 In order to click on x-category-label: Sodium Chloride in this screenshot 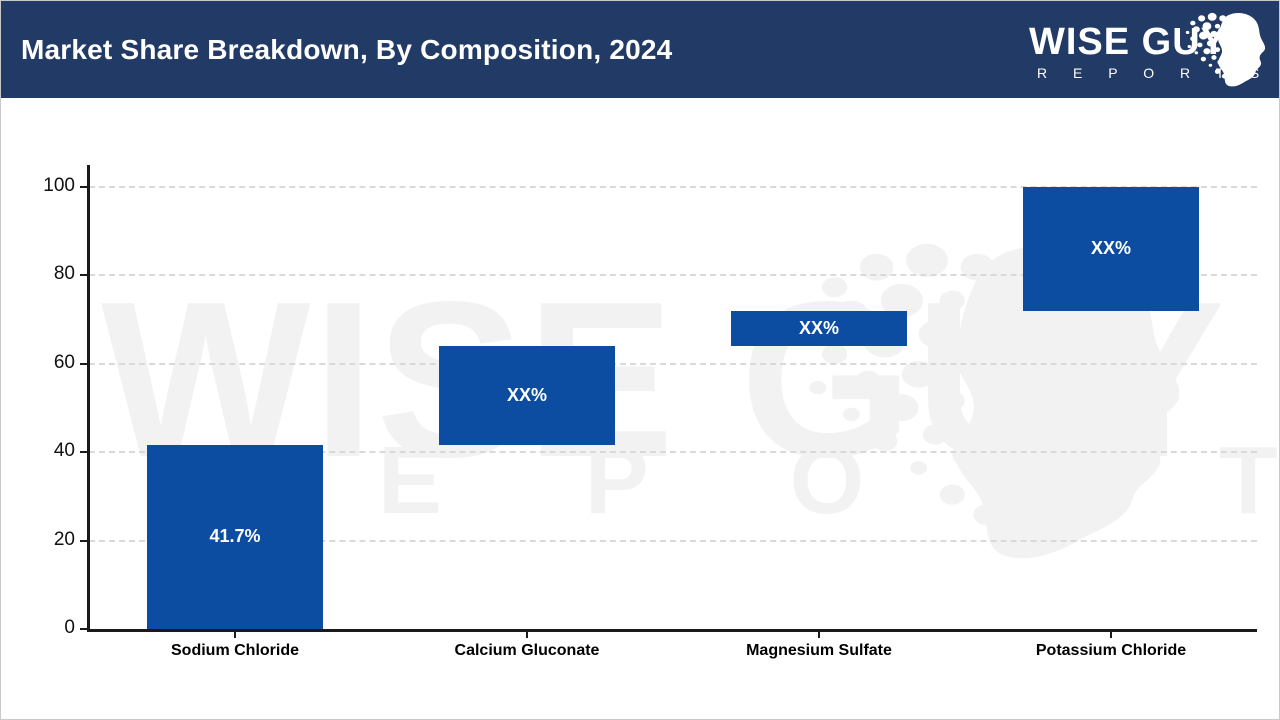, I will do `click(235, 650)`.